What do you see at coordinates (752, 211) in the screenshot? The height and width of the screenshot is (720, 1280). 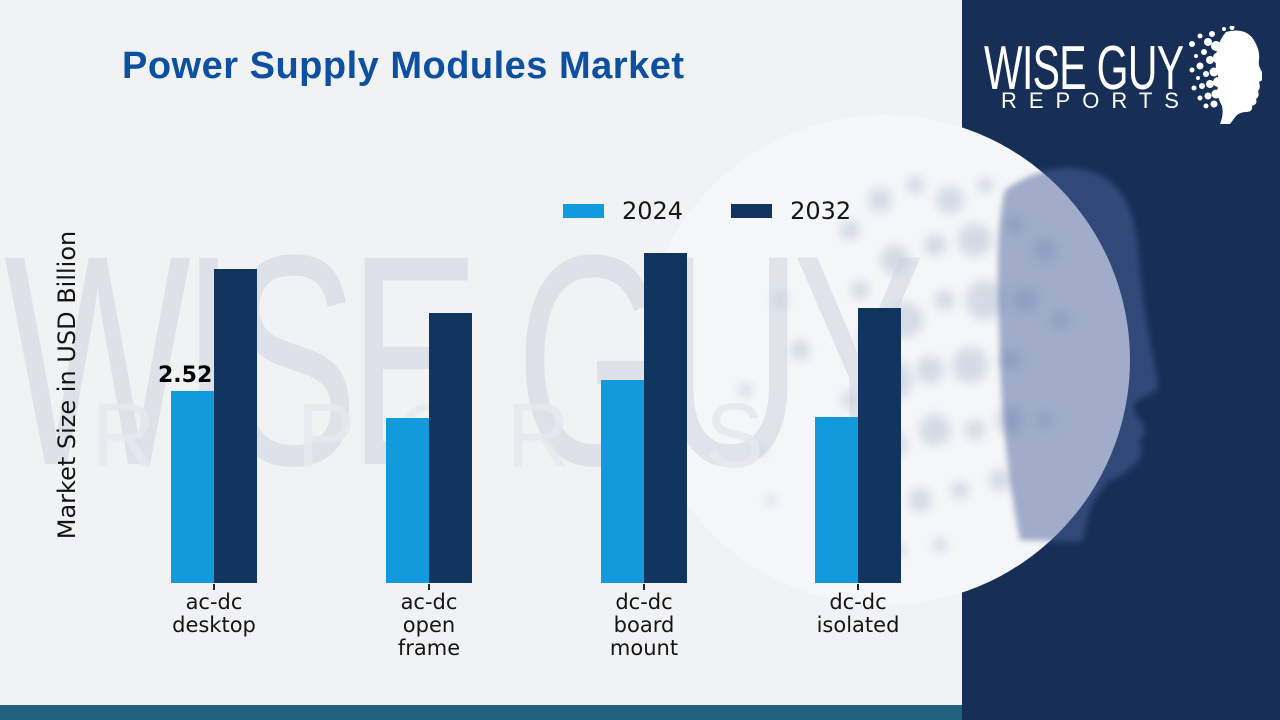 I see `legend-swatch-2032` at bounding box center [752, 211].